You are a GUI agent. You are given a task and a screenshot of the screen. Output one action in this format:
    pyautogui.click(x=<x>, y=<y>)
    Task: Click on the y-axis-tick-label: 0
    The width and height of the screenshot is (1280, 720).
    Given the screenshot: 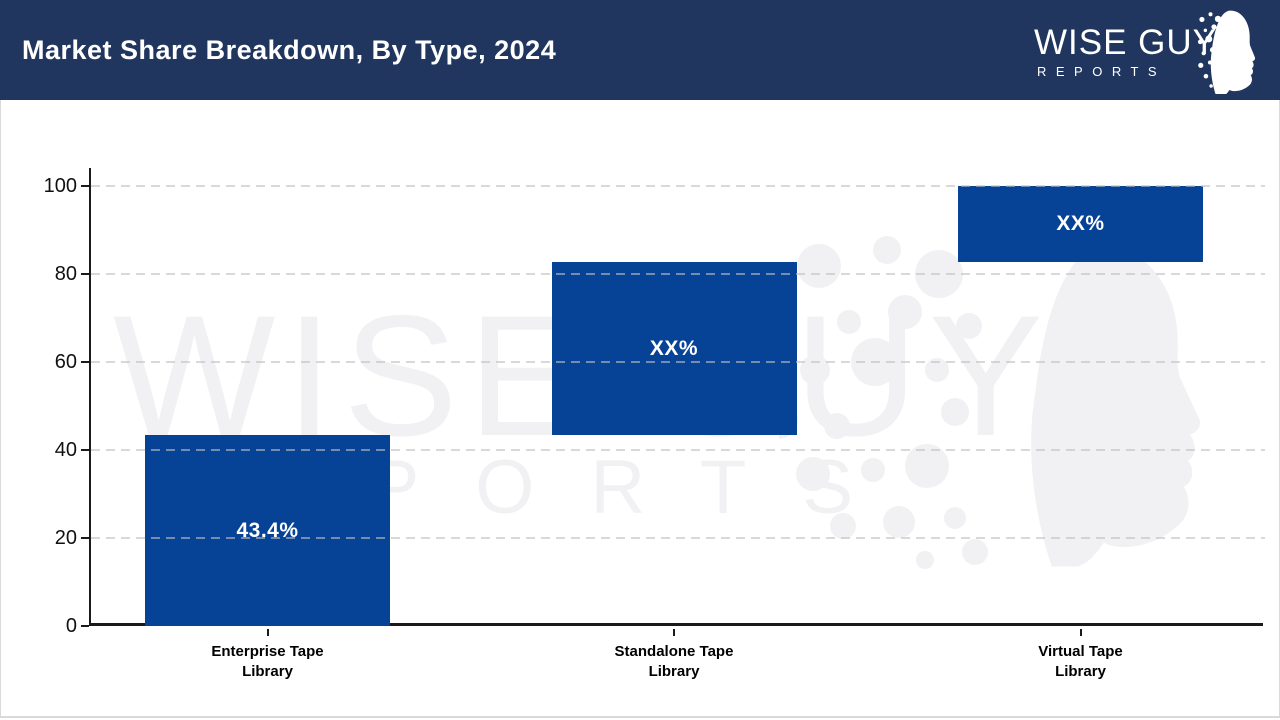 What is the action you would take?
    pyautogui.click(x=71, y=626)
    